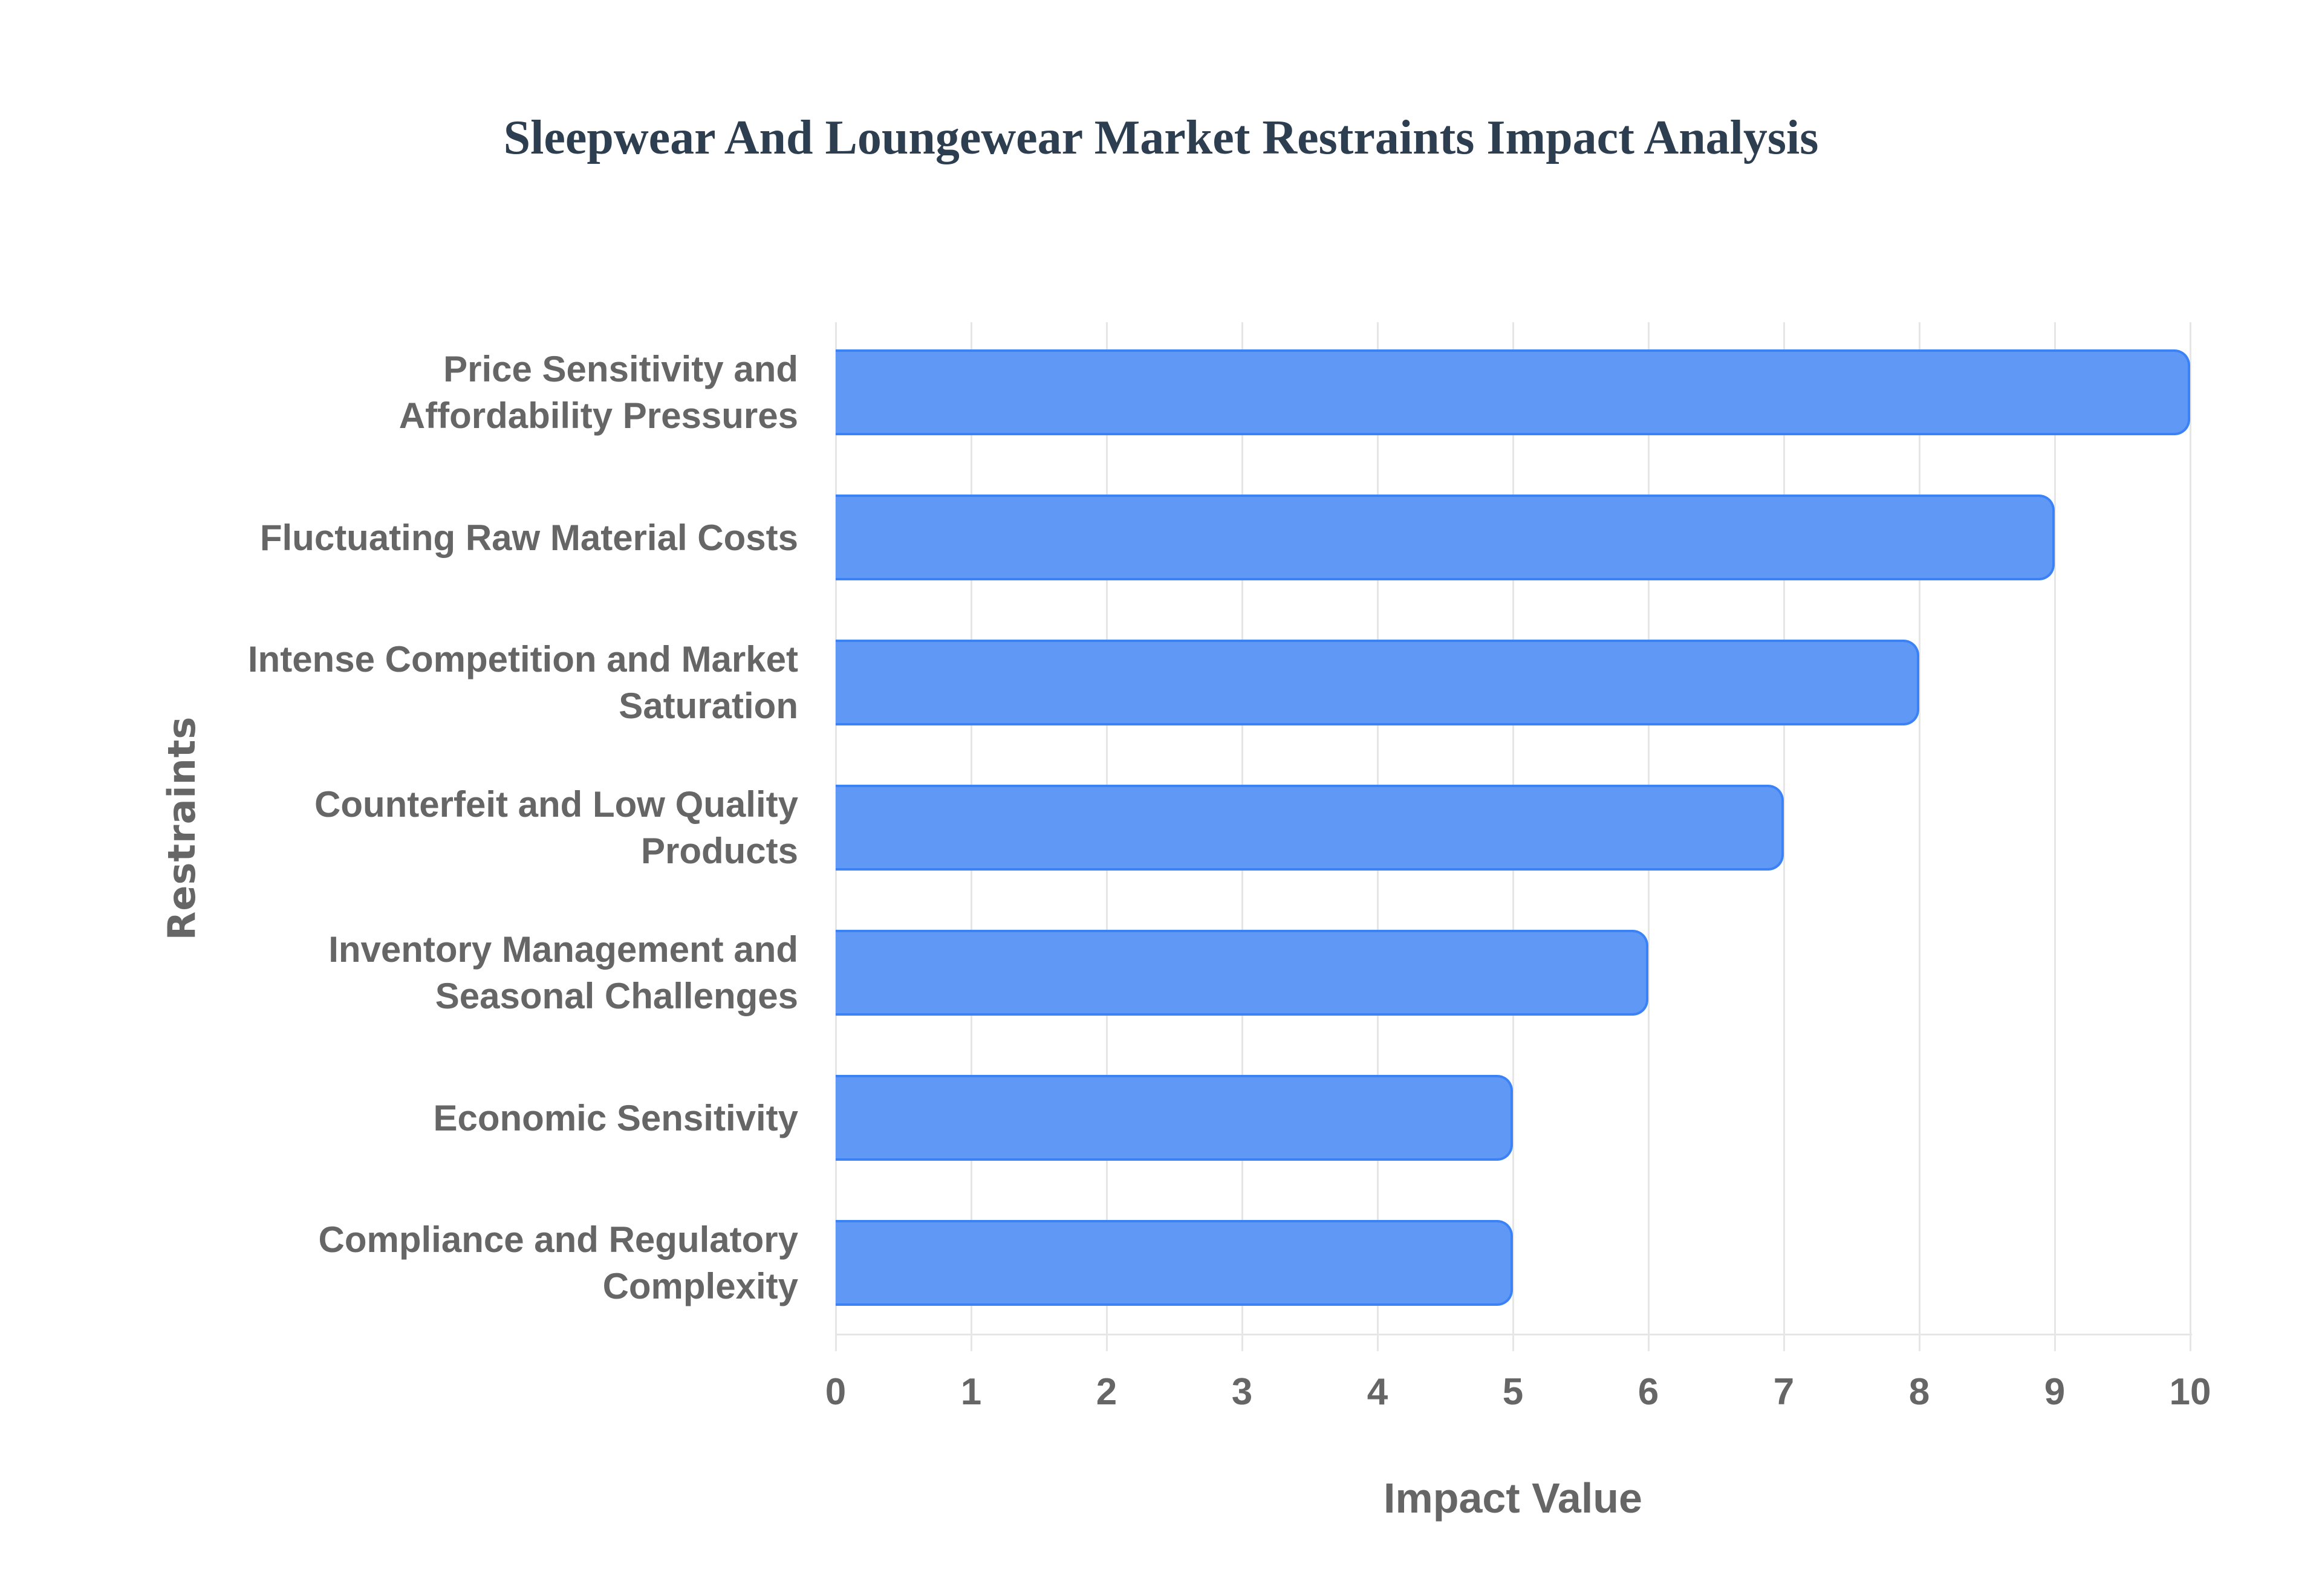 The width and height of the screenshot is (2322, 1596). What do you see at coordinates (556, 804) in the screenshot?
I see `category-label-line: Counterfeit and Low Quality` at bounding box center [556, 804].